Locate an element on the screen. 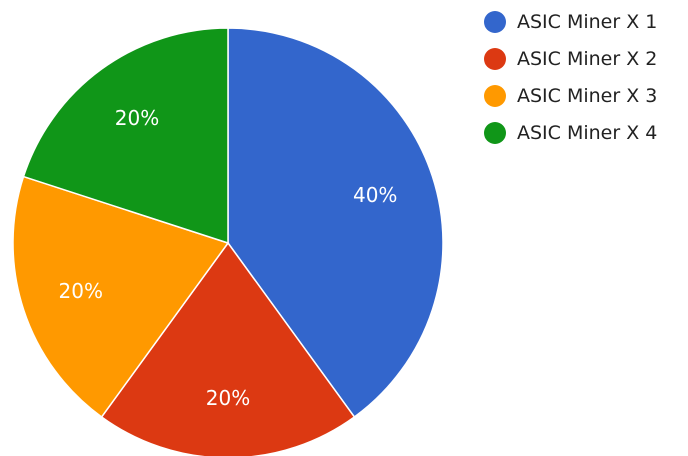 The image size is (688, 456). legend-label-2: ASIC Miner X 2 is located at coordinates (587, 59).